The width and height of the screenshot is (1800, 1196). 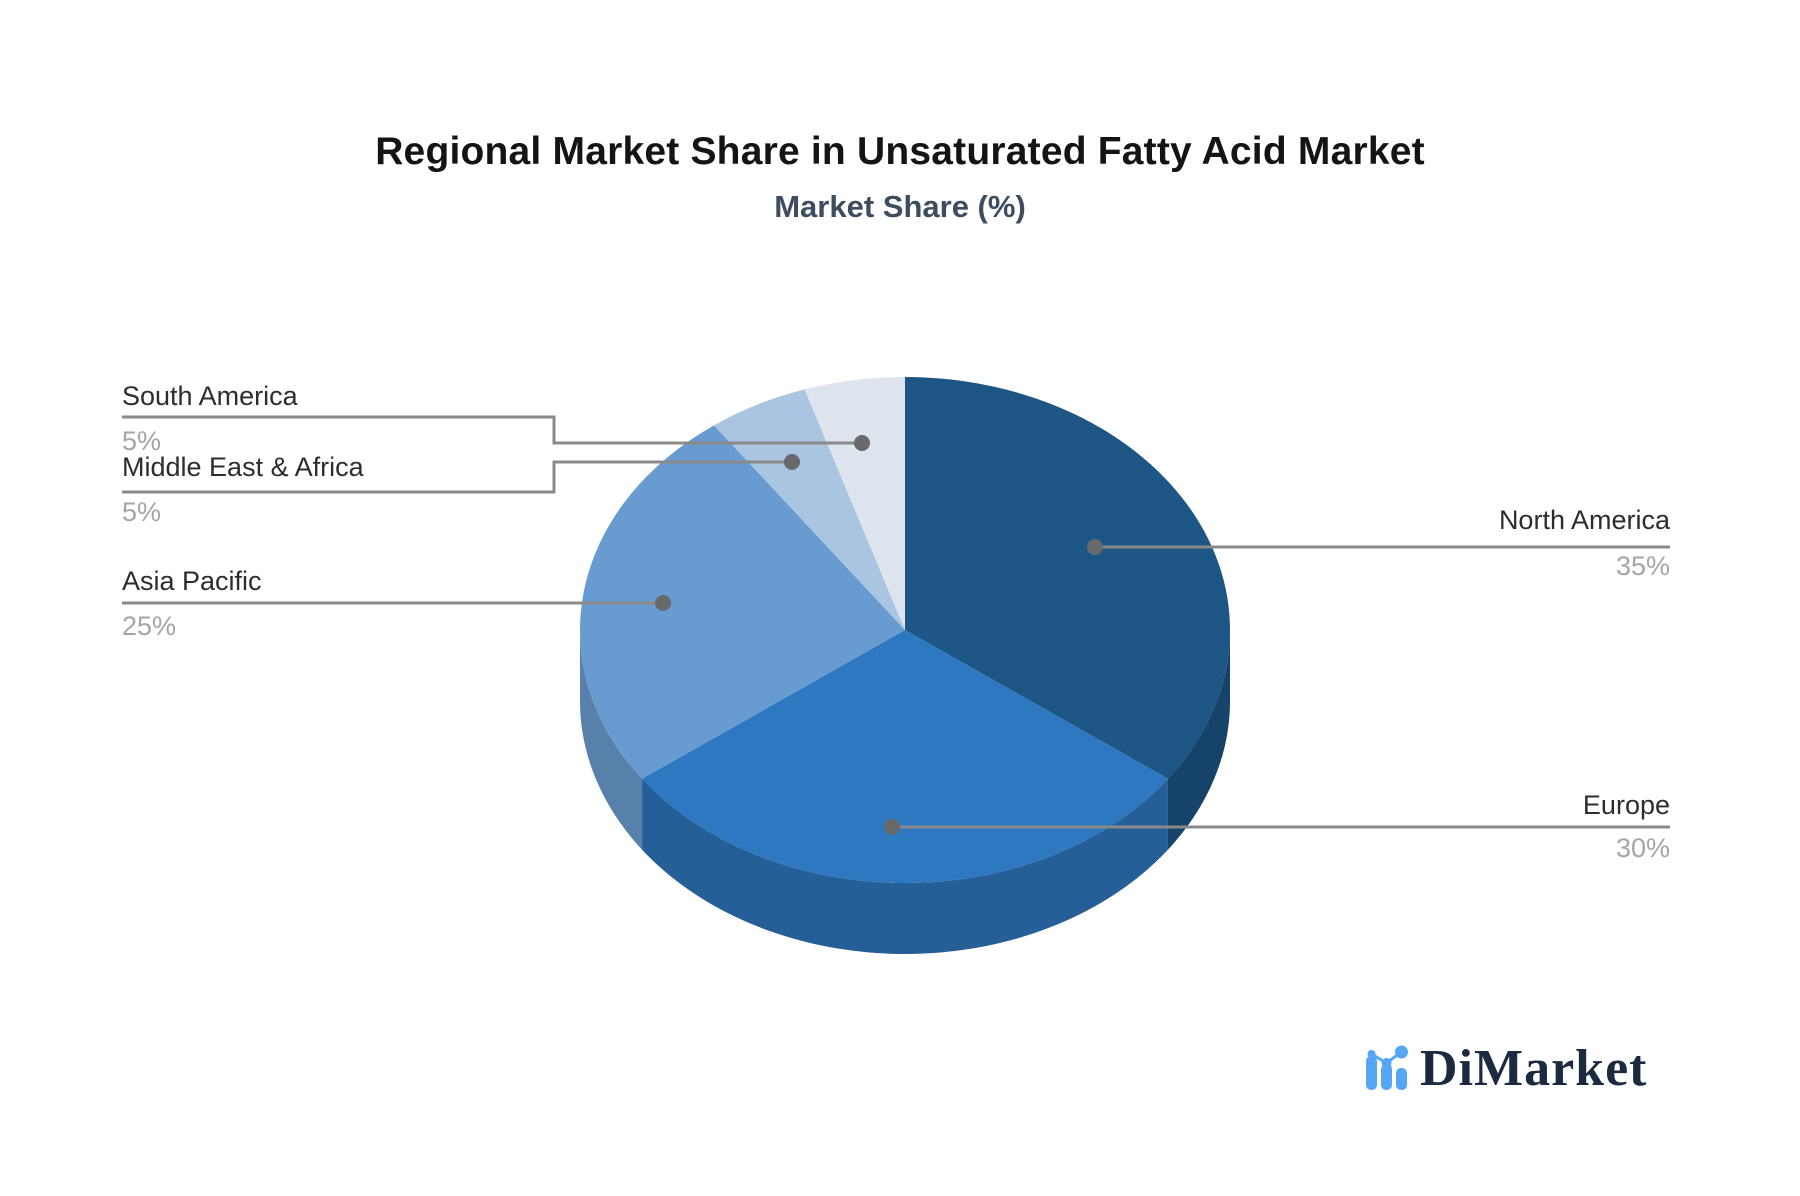 I want to click on label-middle-east-africa: Middle East & Africa, so click(x=243, y=467).